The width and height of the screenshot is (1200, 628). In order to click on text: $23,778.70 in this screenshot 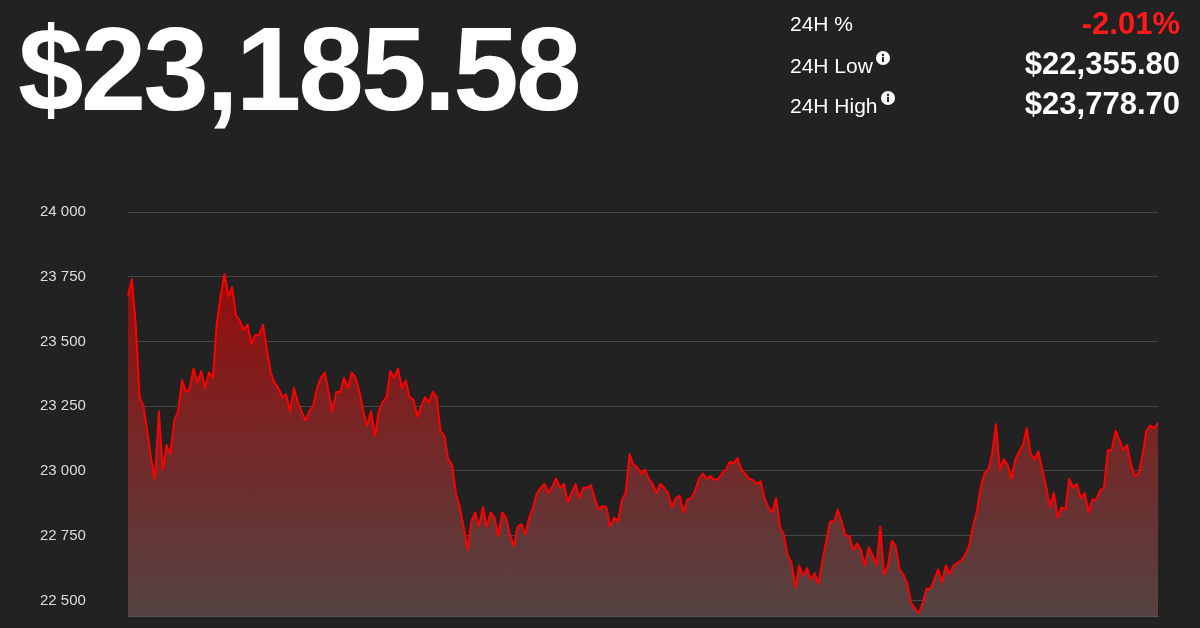, I will do `click(1102, 104)`.